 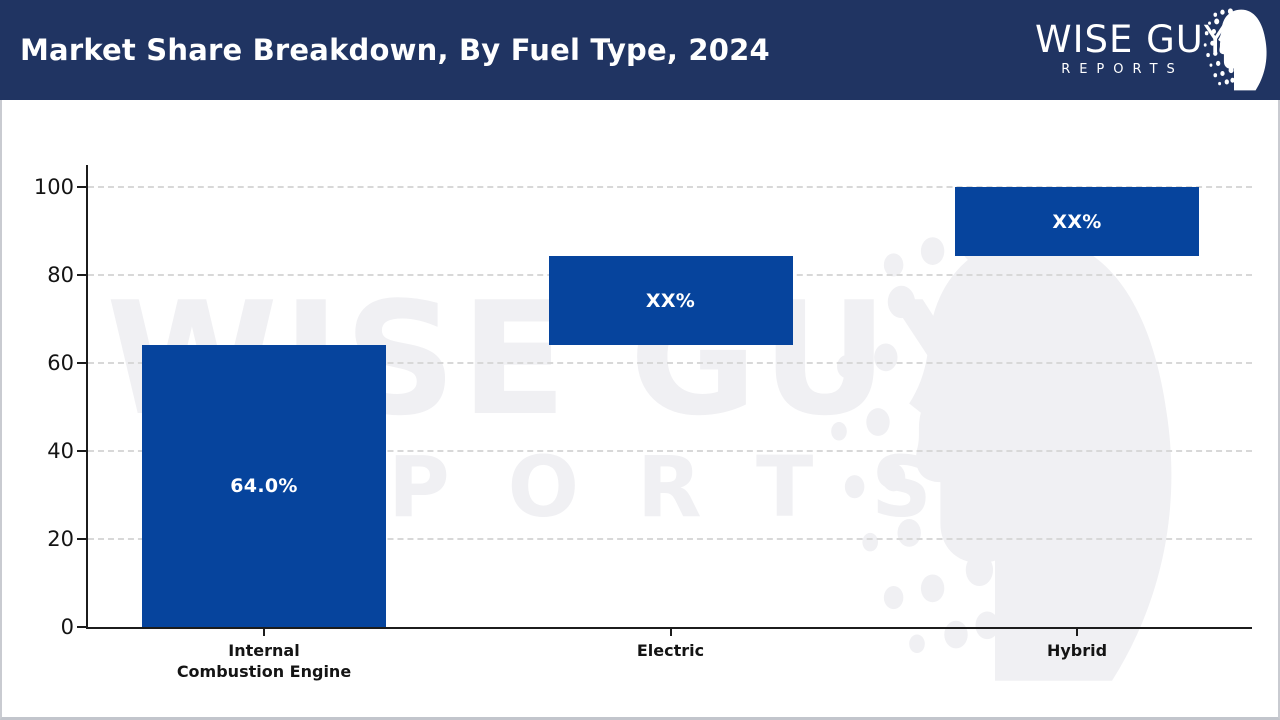 What do you see at coordinates (264, 671) in the screenshot?
I see `x-category-label-line: Combustion Engine` at bounding box center [264, 671].